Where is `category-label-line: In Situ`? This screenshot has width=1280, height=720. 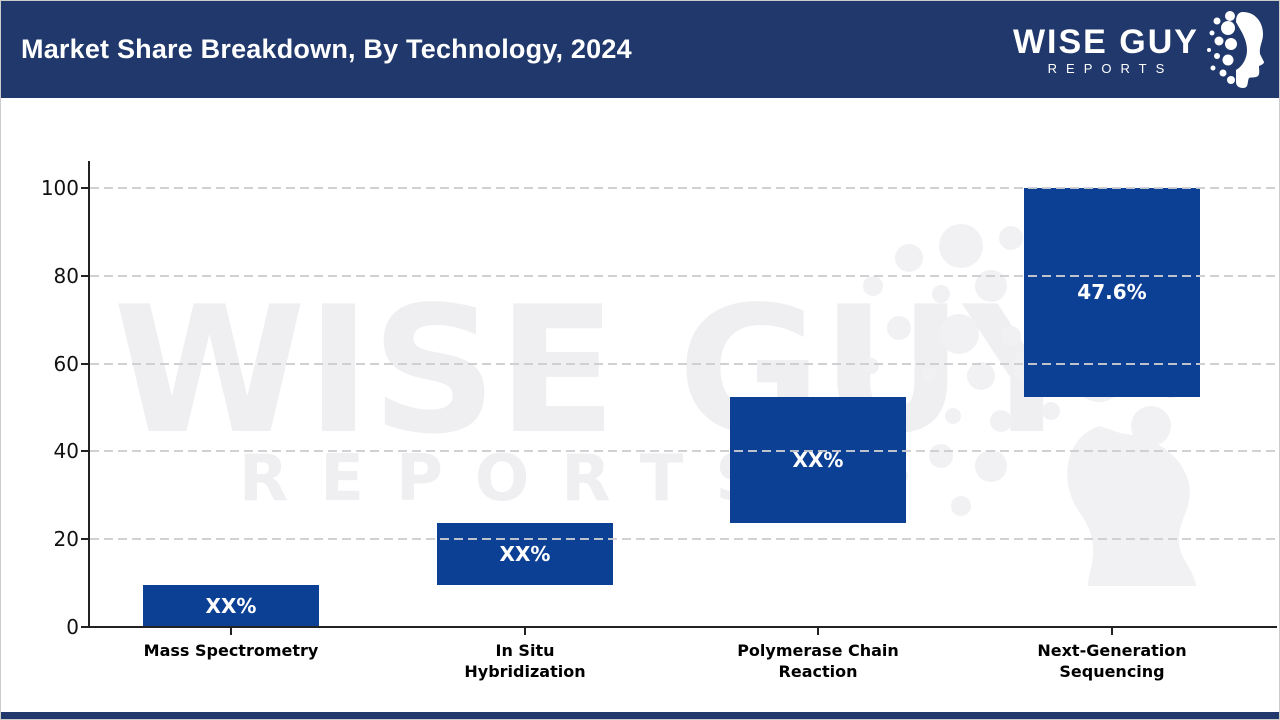
category-label-line: In Situ is located at coordinates (525, 650).